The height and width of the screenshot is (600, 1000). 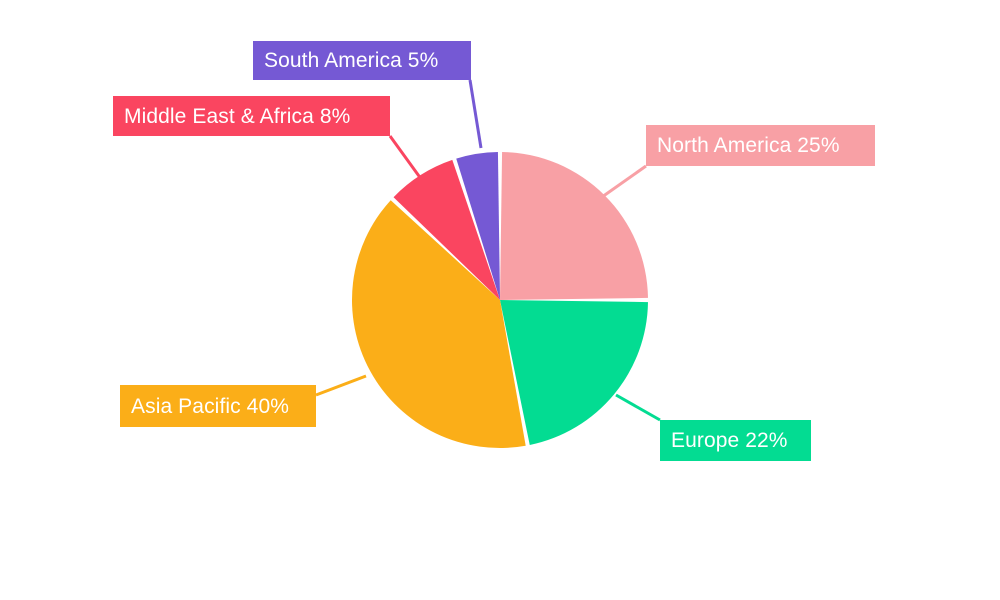 I want to click on slice-label-asia-pacific: Asia Pacific 40%, so click(x=218, y=406).